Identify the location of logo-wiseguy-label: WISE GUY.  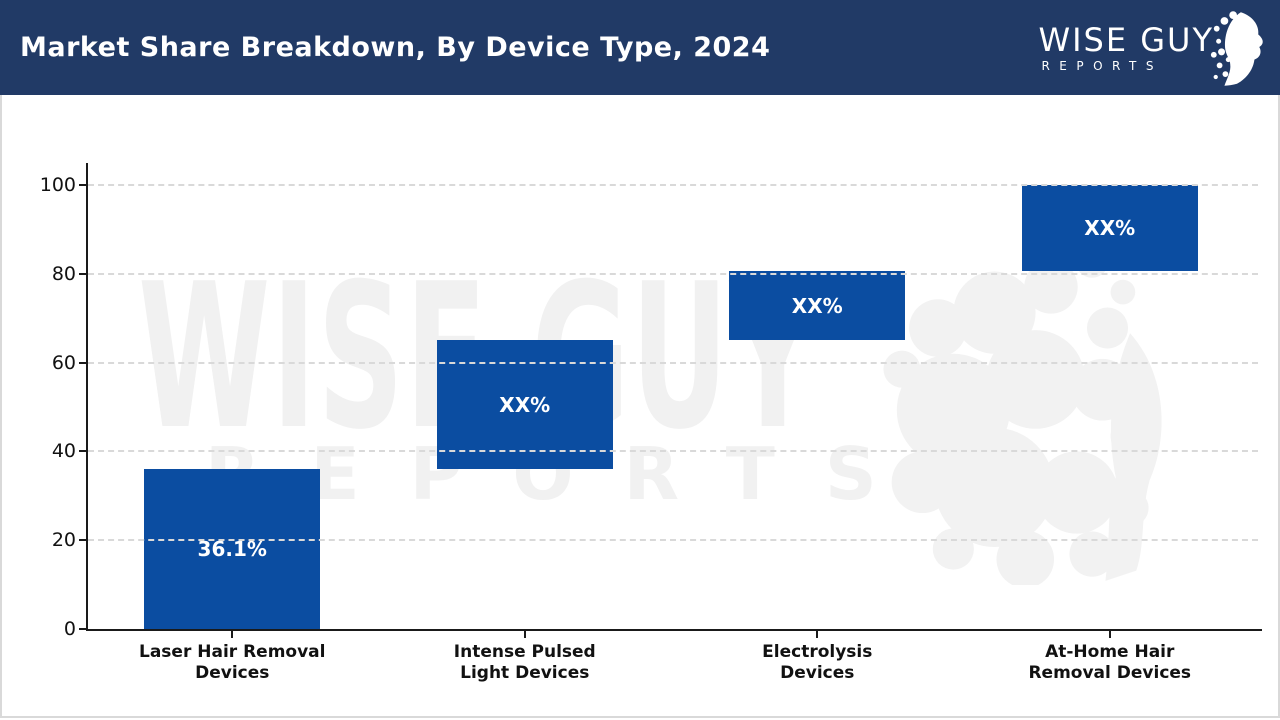
(1126, 39).